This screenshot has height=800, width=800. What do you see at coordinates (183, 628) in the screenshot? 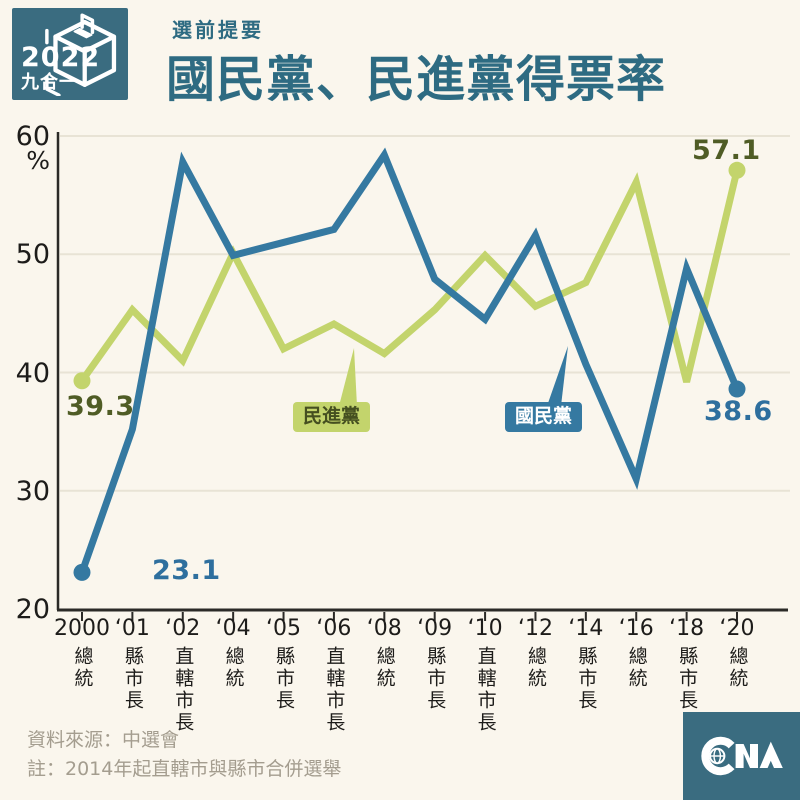
I see `x-label-year: ‘02` at bounding box center [183, 628].